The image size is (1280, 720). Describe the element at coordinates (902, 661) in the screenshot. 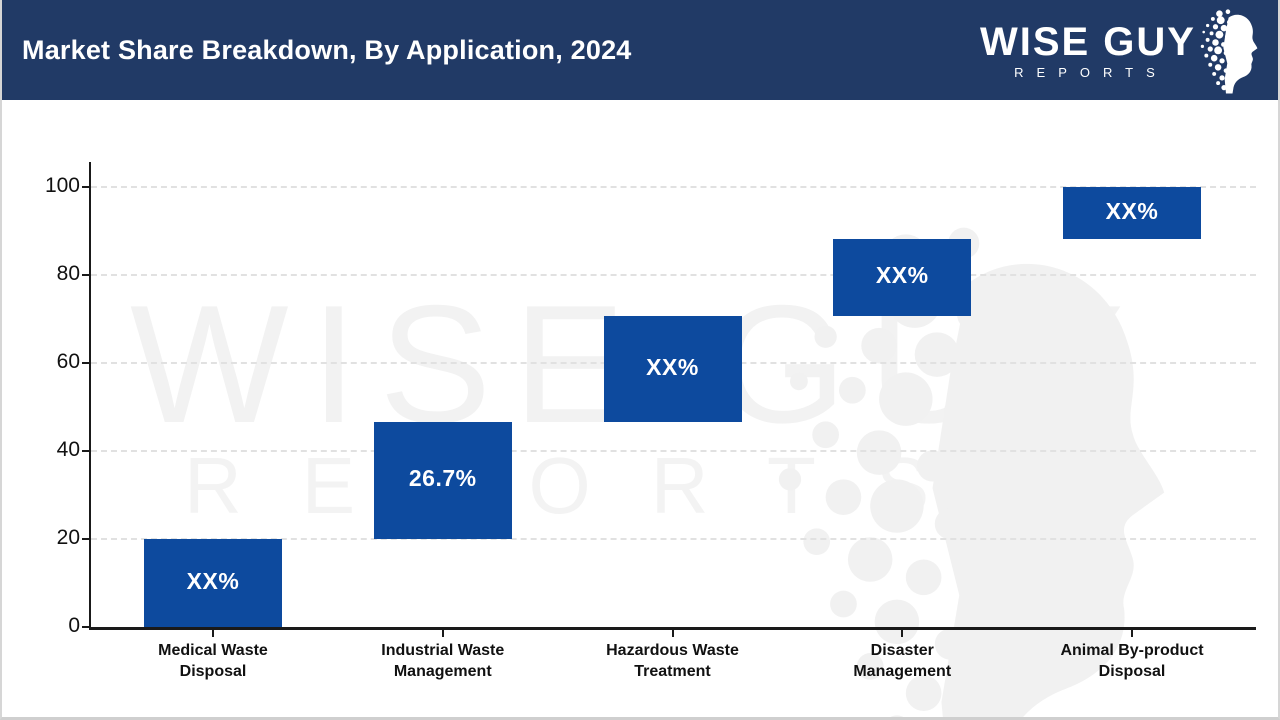

I see `x-category-label: Disaster Management` at that location.